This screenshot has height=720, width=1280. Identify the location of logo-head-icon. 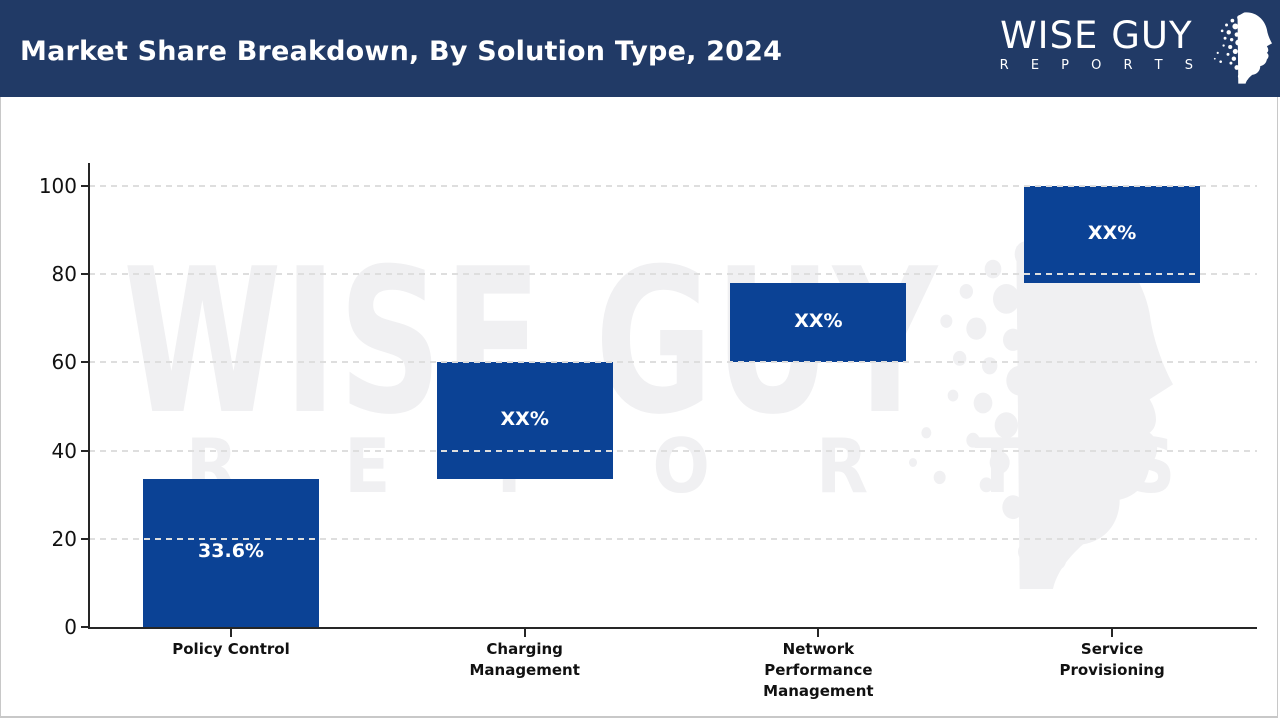
(1242, 48).